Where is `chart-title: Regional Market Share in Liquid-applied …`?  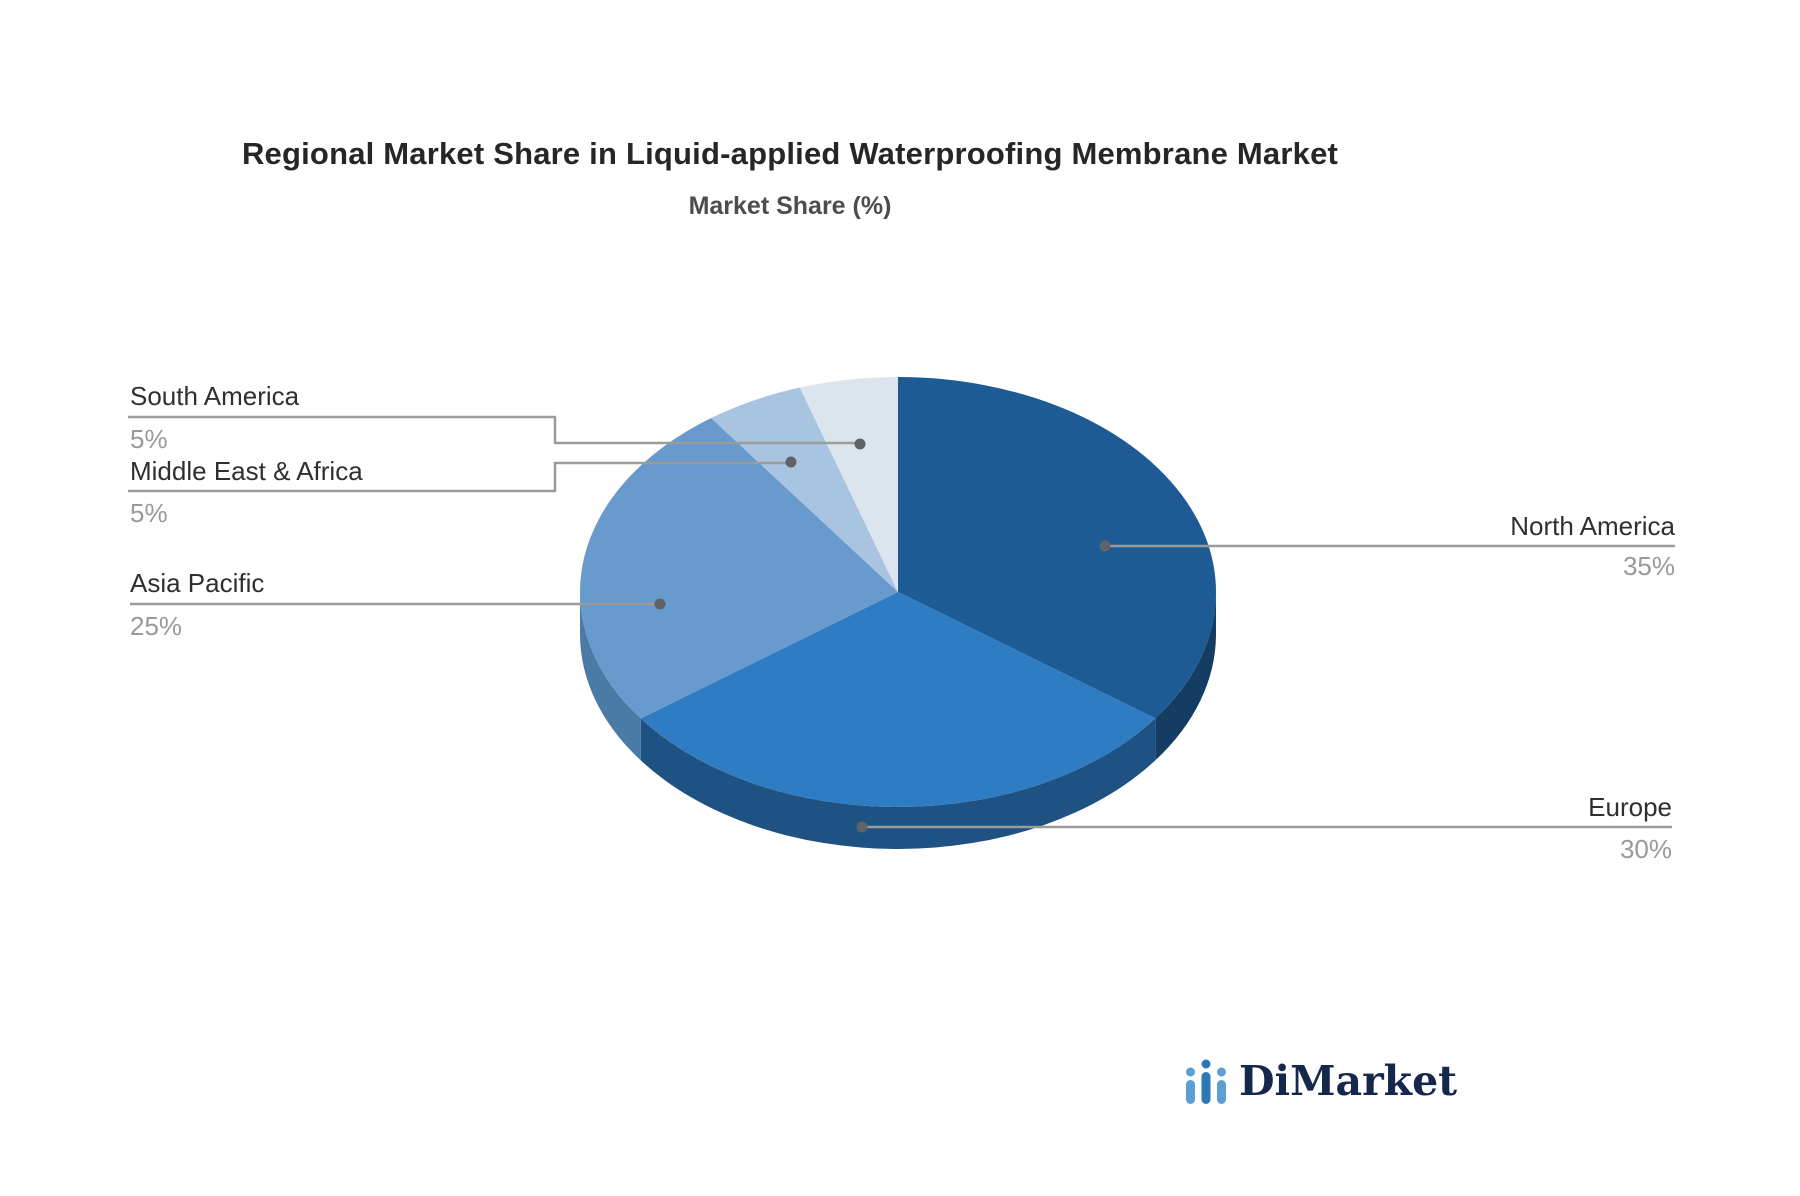 chart-title: Regional Market Share in Liquid-applied … is located at coordinates (790, 153).